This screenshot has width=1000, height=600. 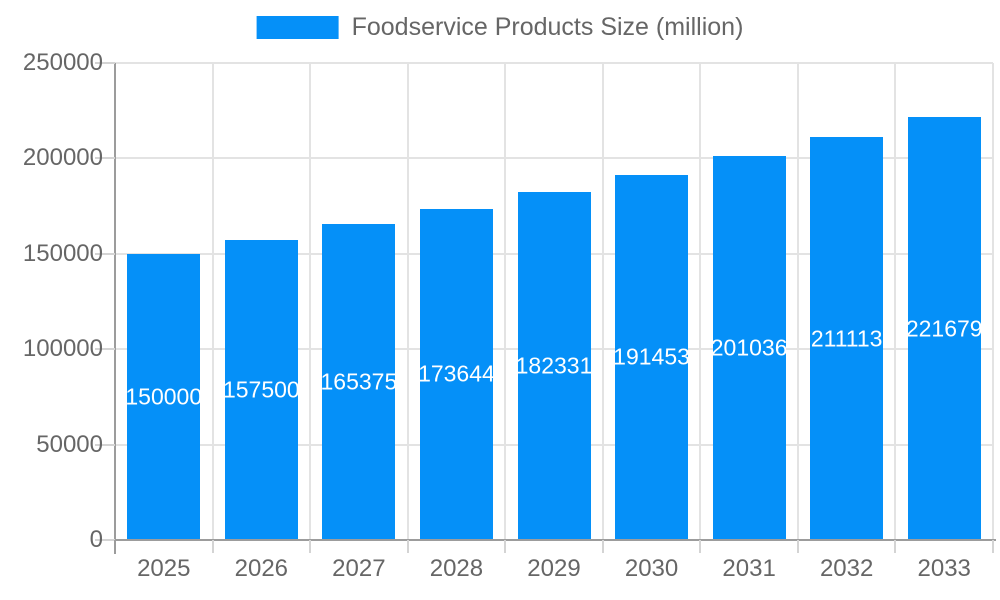 I want to click on bar-value-label: 173644, so click(x=456, y=373).